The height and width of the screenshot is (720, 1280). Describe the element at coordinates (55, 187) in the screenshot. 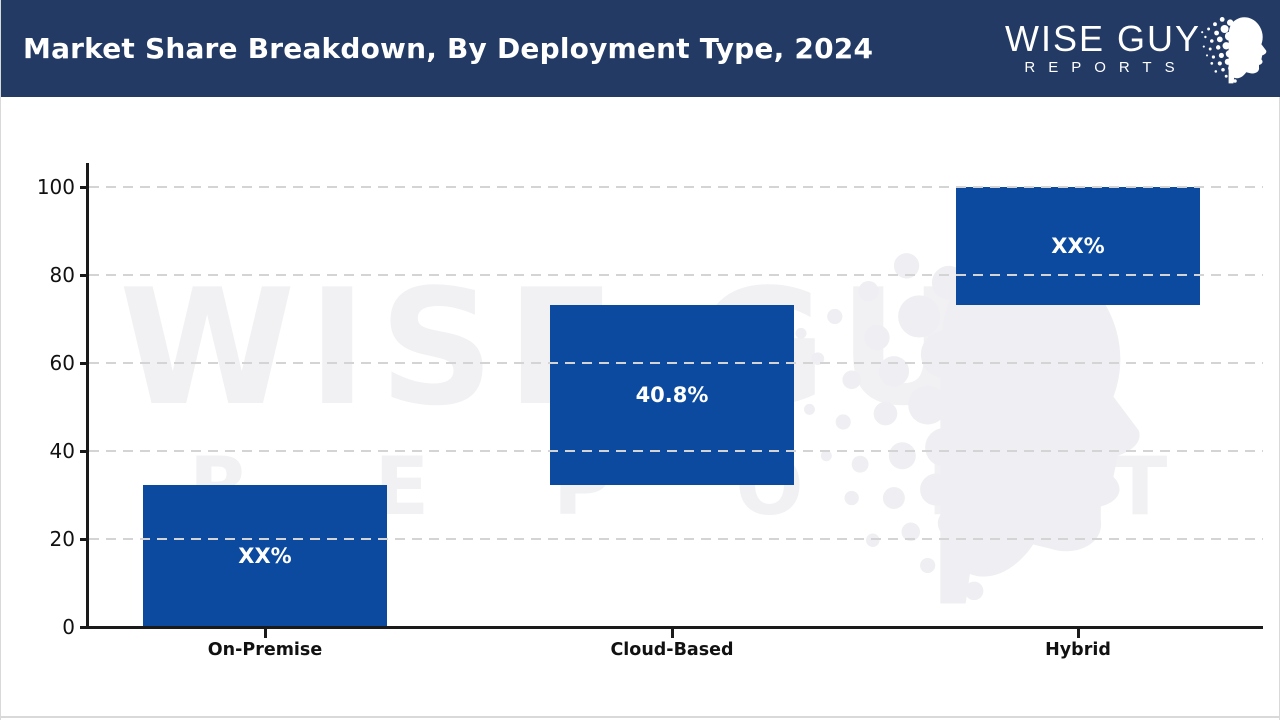

I see `y-tick-label: 100` at that location.